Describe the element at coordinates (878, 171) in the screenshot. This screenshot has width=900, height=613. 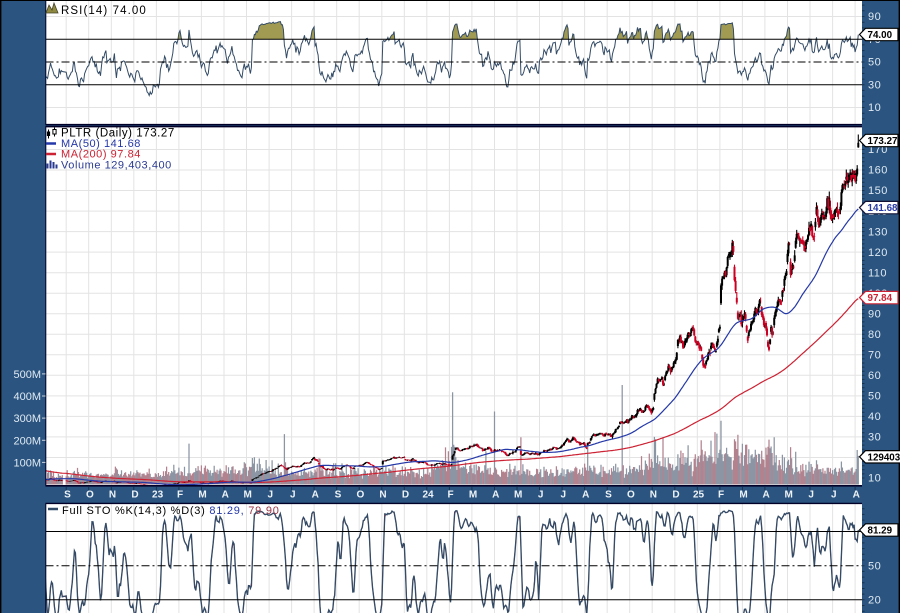
I see `svg-text: 160` at that location.